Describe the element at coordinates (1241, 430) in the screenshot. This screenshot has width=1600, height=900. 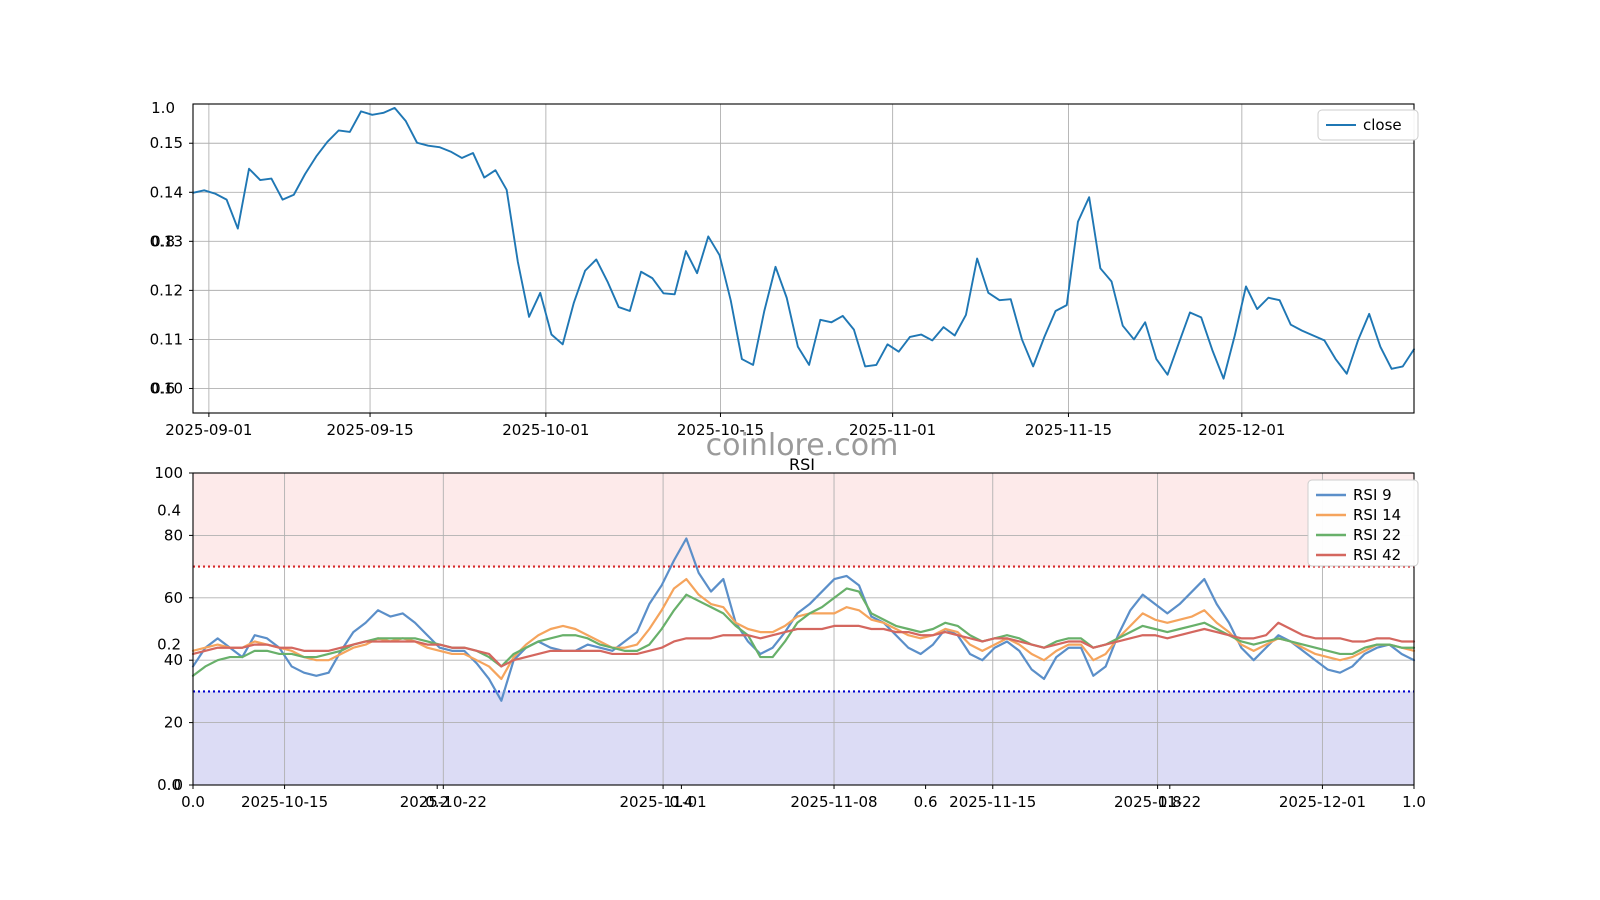
I see `price-xtick-label: 2025-12-01` at that location.